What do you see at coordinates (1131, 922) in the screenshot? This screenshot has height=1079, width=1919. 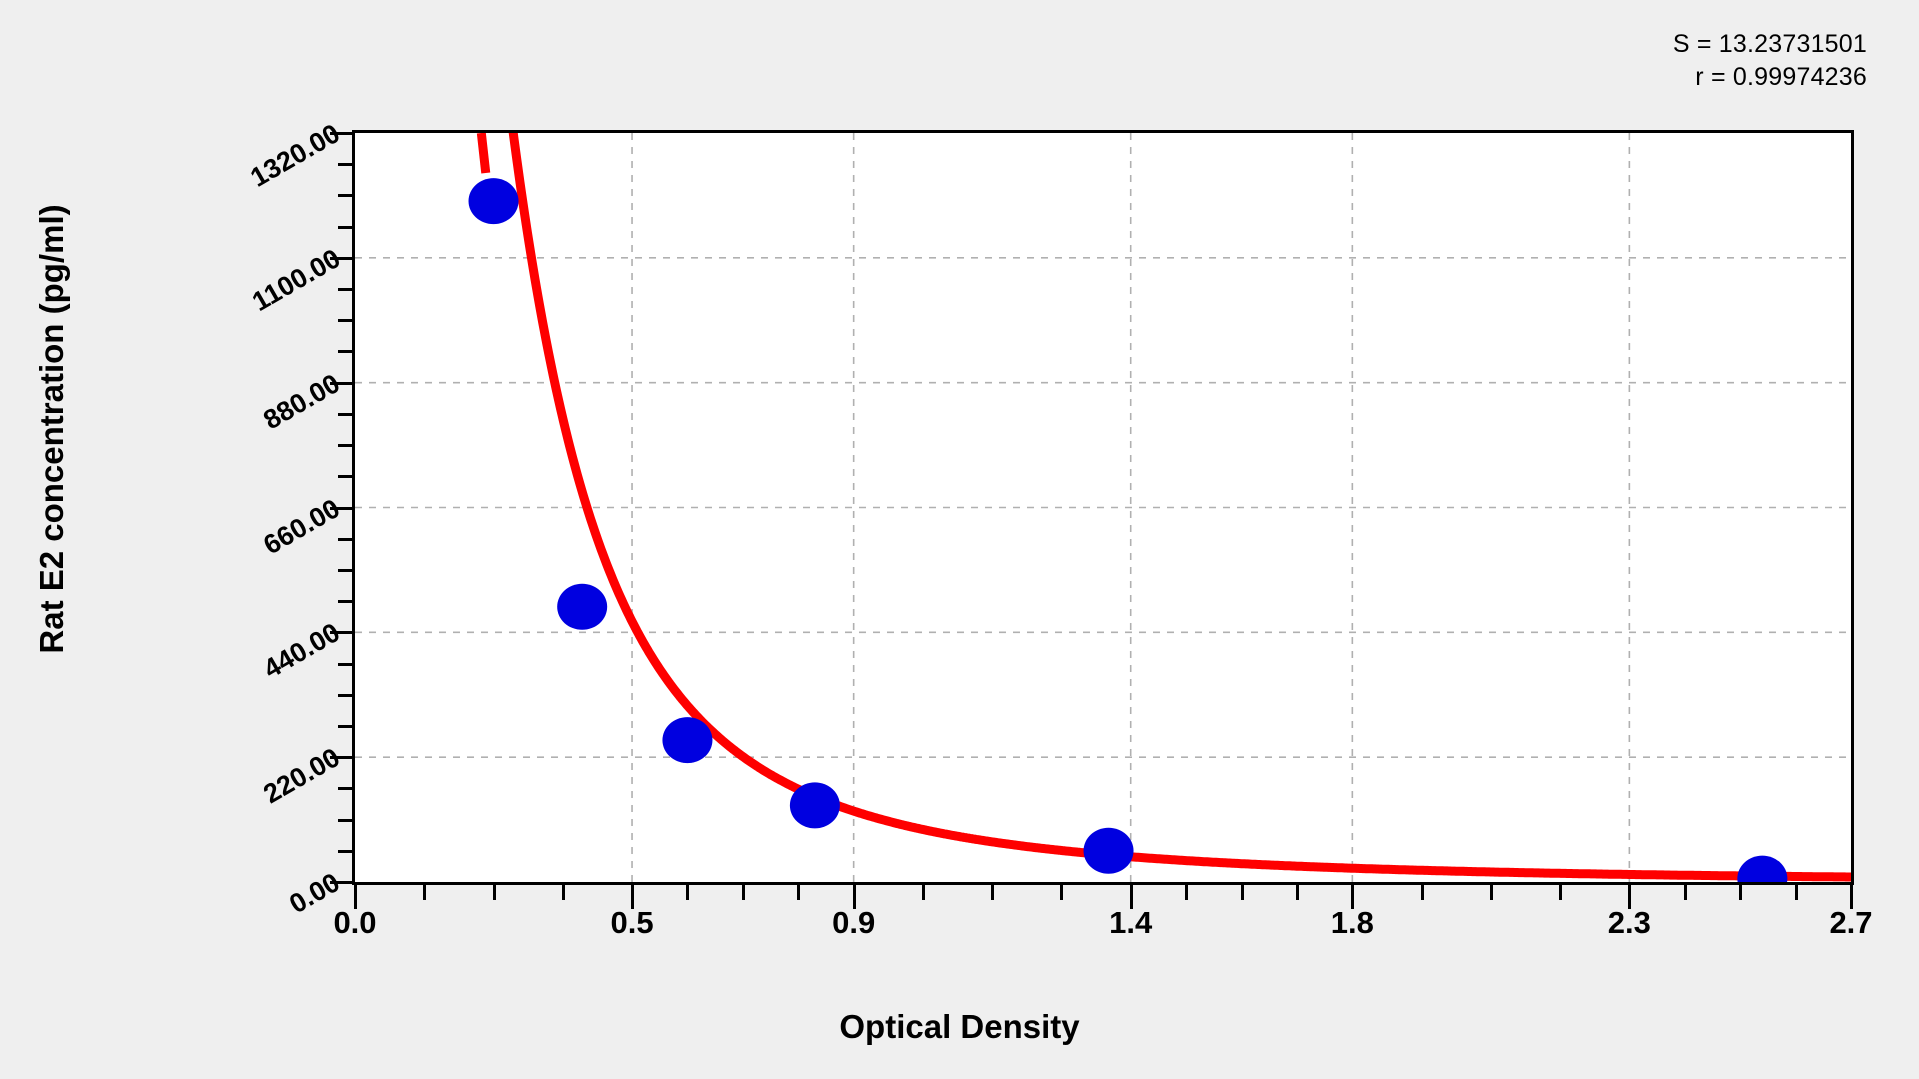 I see `x-axis-tick-label: 1.4` at bounding box center [1131, 922].